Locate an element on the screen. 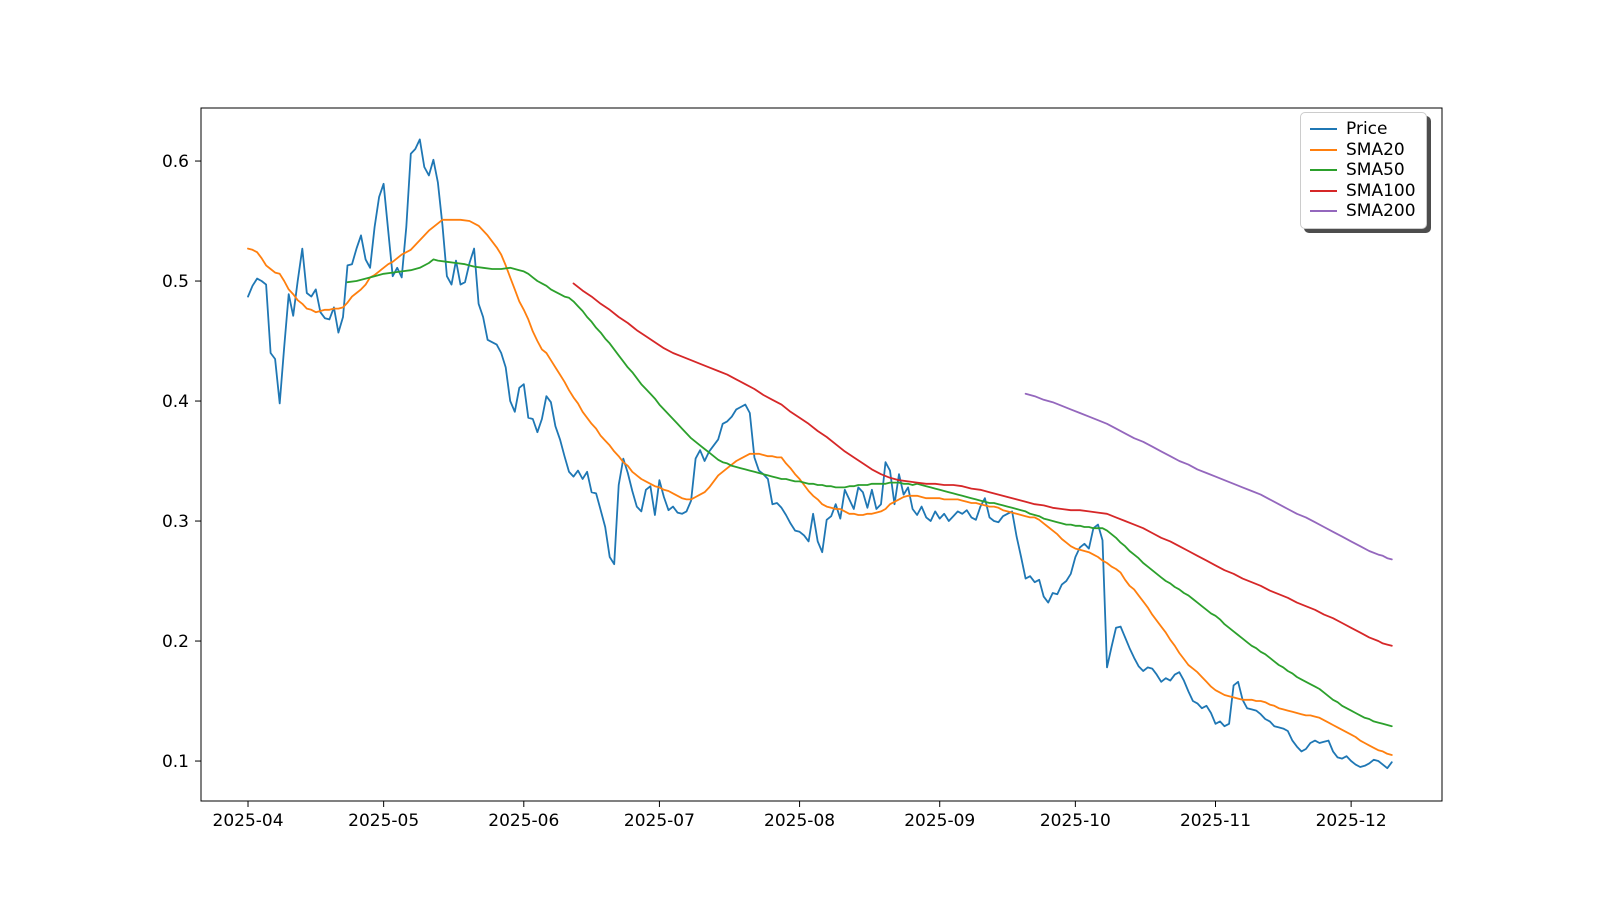 The image size is (1600, 900). legend-label: SMA20 is located at coordinates (1375, 149).